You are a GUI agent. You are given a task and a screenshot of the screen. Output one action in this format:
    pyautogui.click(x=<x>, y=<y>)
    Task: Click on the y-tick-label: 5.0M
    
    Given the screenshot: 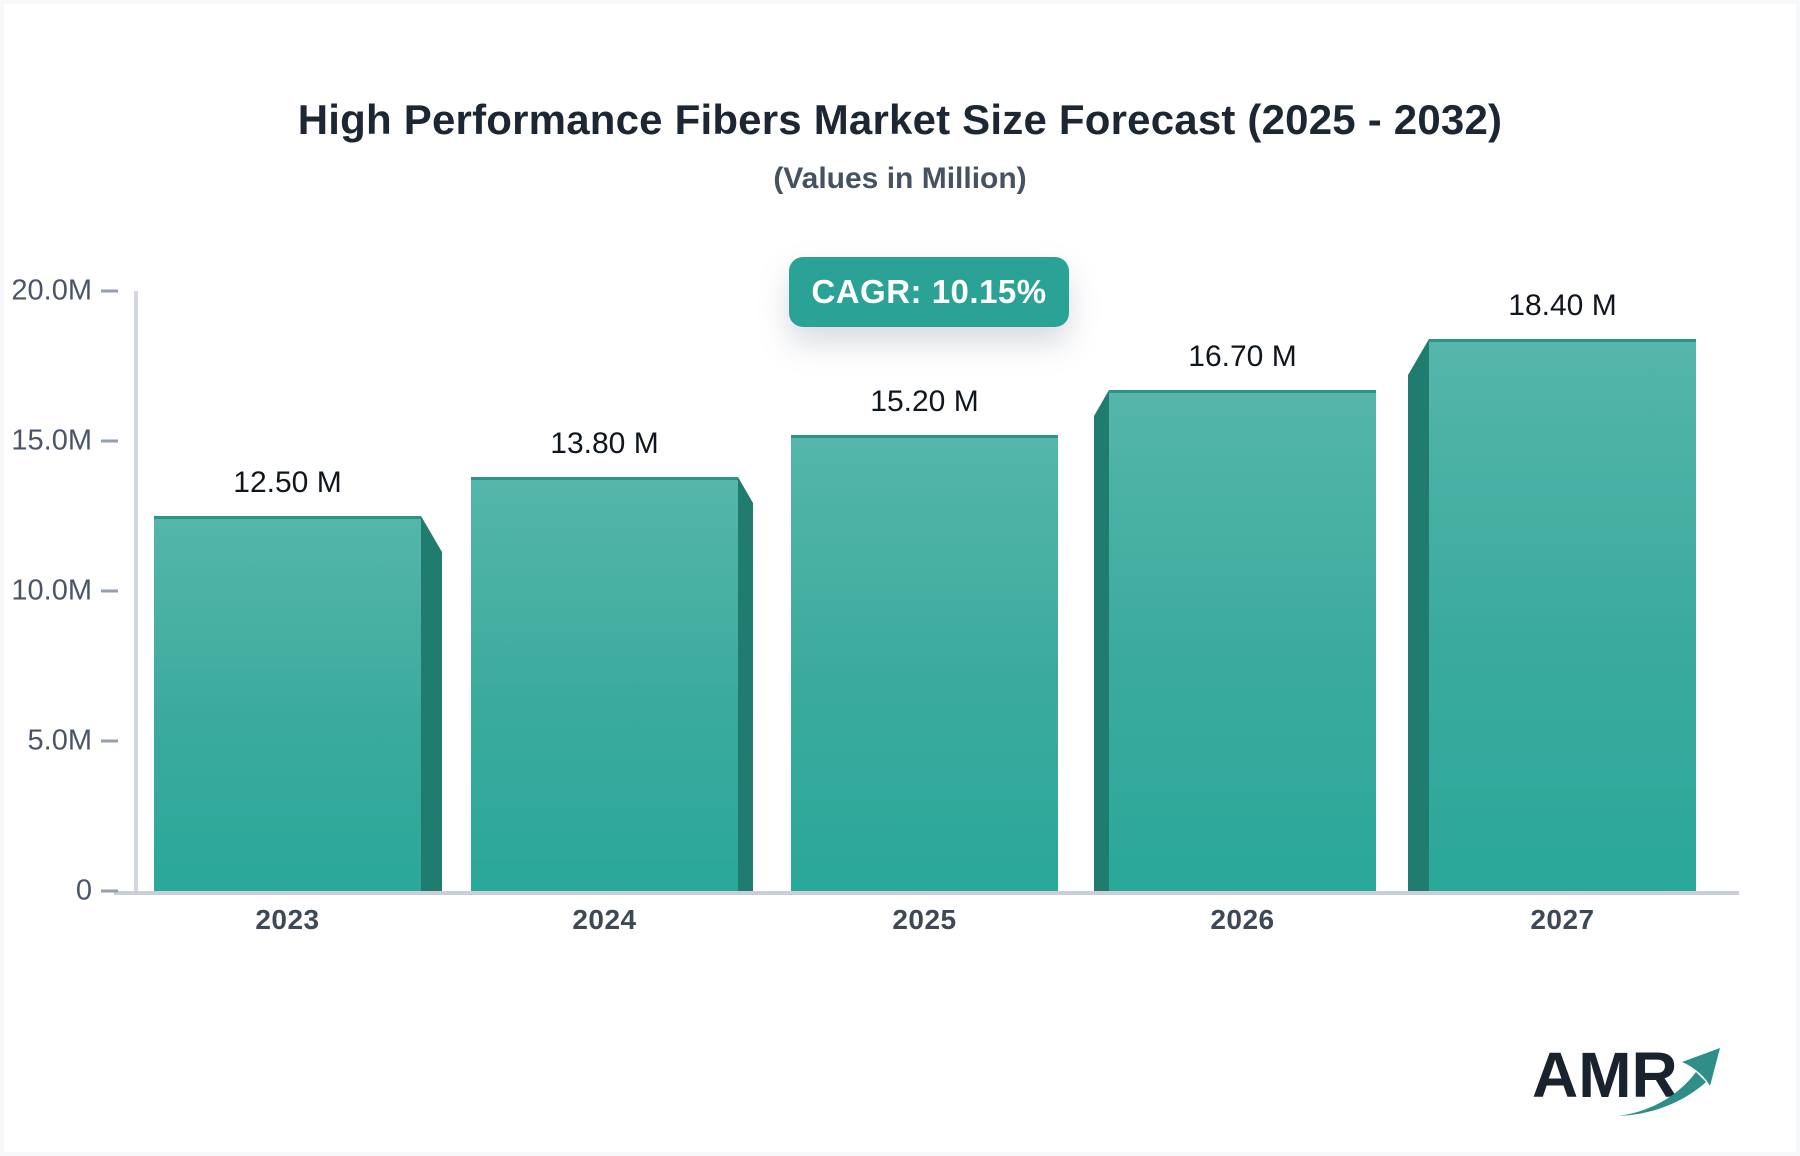 What is the action you would take?
    pyautogui.click(x=59, y=740)
    